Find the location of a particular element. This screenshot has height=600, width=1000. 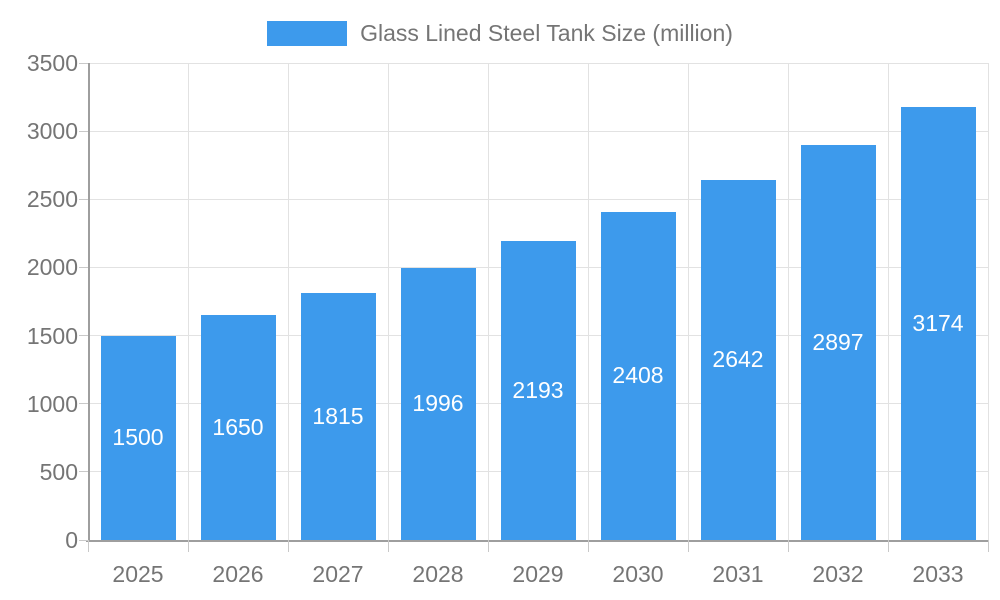

bar: 1815 is located at coordinates (338, 416).